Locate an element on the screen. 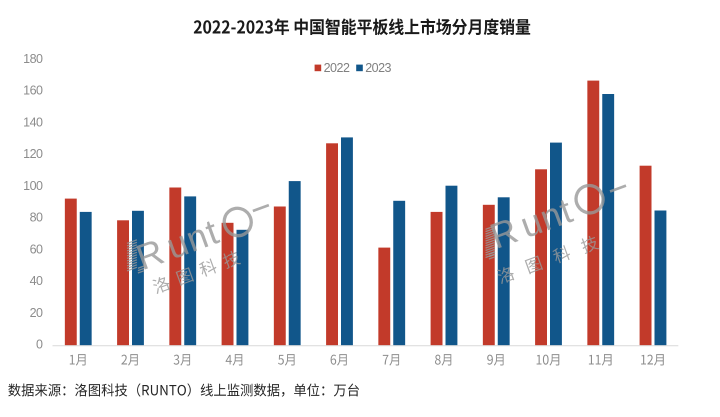 This screenshot has height=417, width=720. svg-text: 2022 is located at coordinates (337, 68).